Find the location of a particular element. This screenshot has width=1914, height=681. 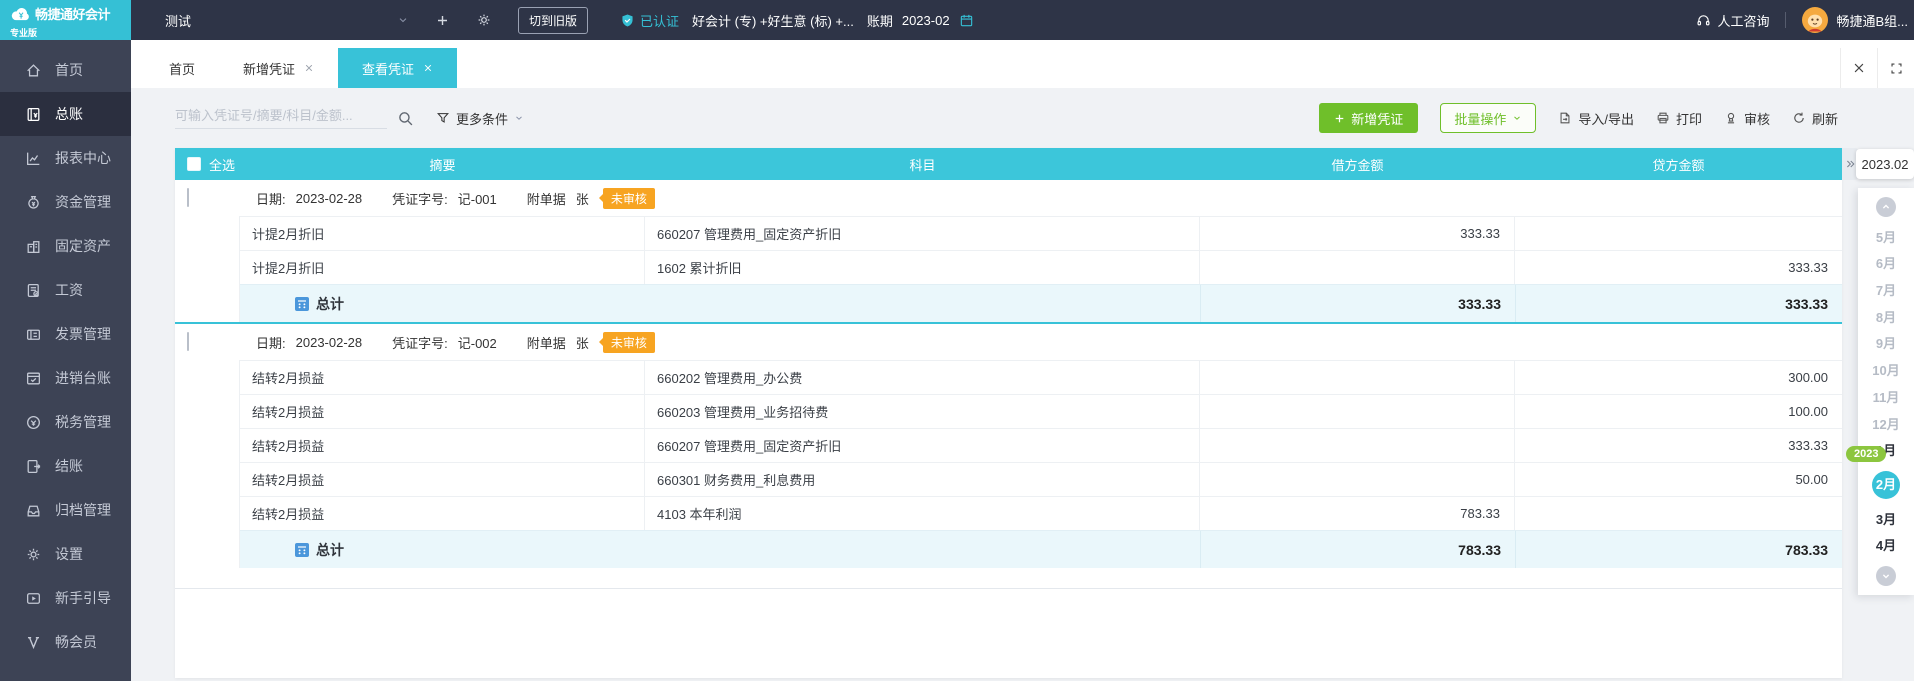

printer-icon is located at coordinates (1663, 118).